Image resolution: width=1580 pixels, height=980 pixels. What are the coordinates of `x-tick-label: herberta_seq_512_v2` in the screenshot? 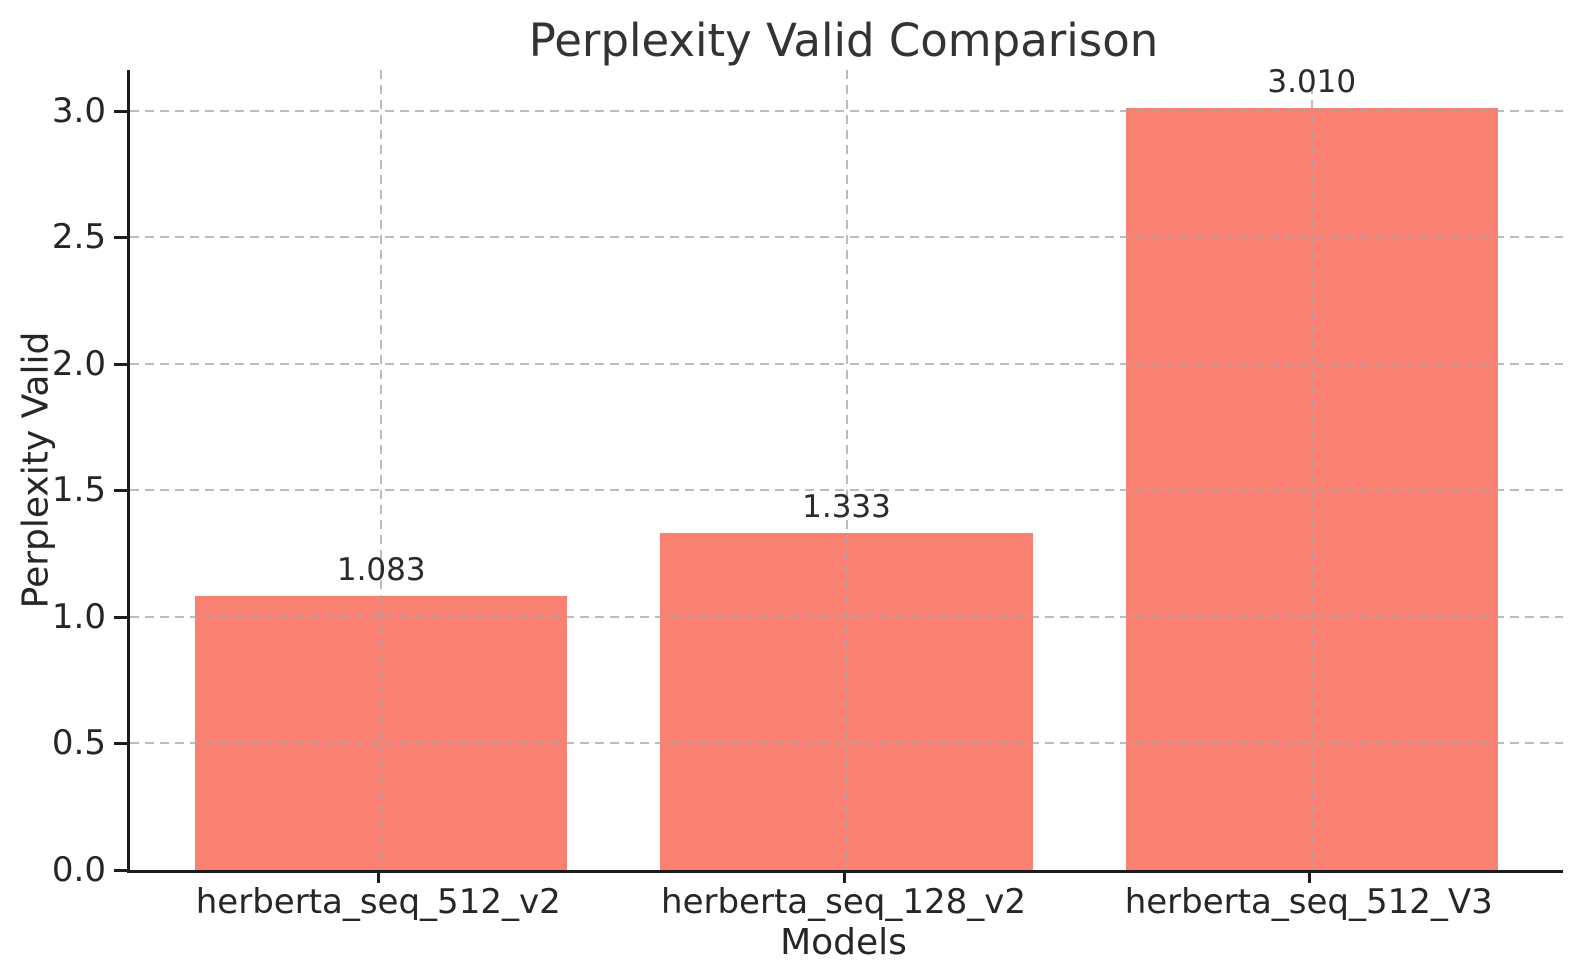 It's located at (378, 902).